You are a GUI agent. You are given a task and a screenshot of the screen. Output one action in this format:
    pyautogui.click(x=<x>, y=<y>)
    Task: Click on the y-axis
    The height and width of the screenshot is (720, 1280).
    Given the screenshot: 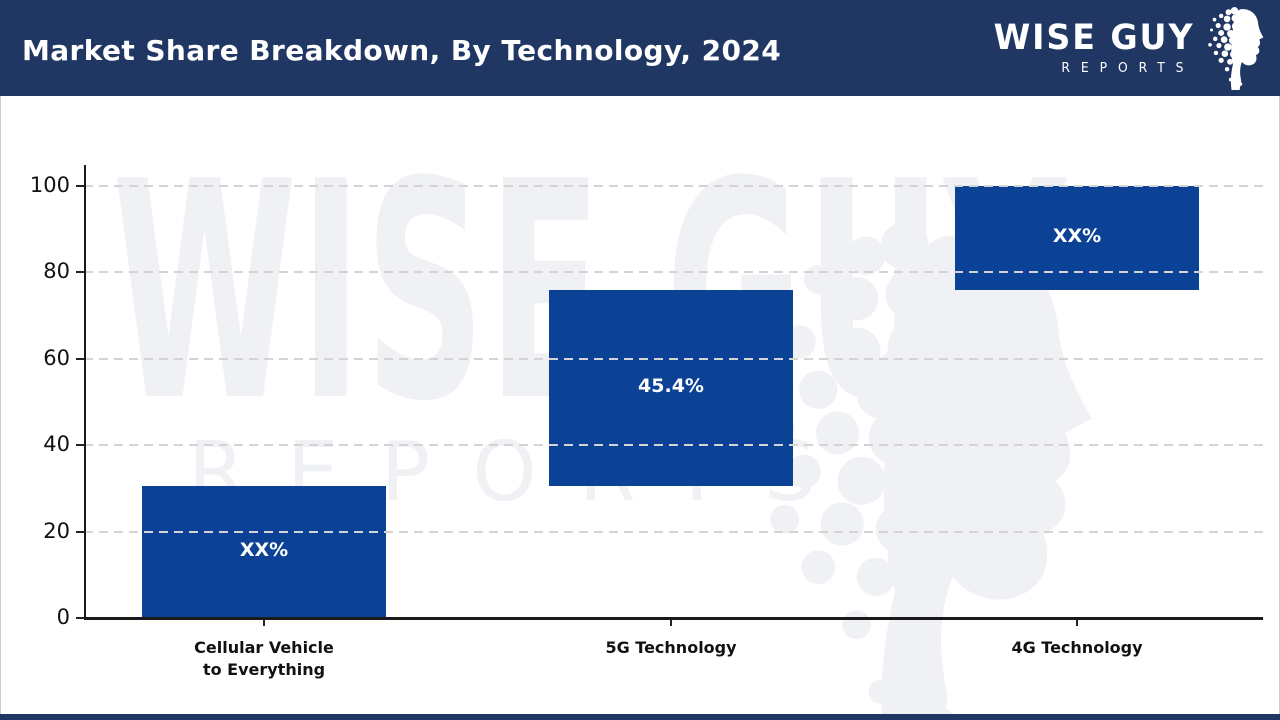 What is the action you would take?
    pyautogui.click(x=85, y=392)
    